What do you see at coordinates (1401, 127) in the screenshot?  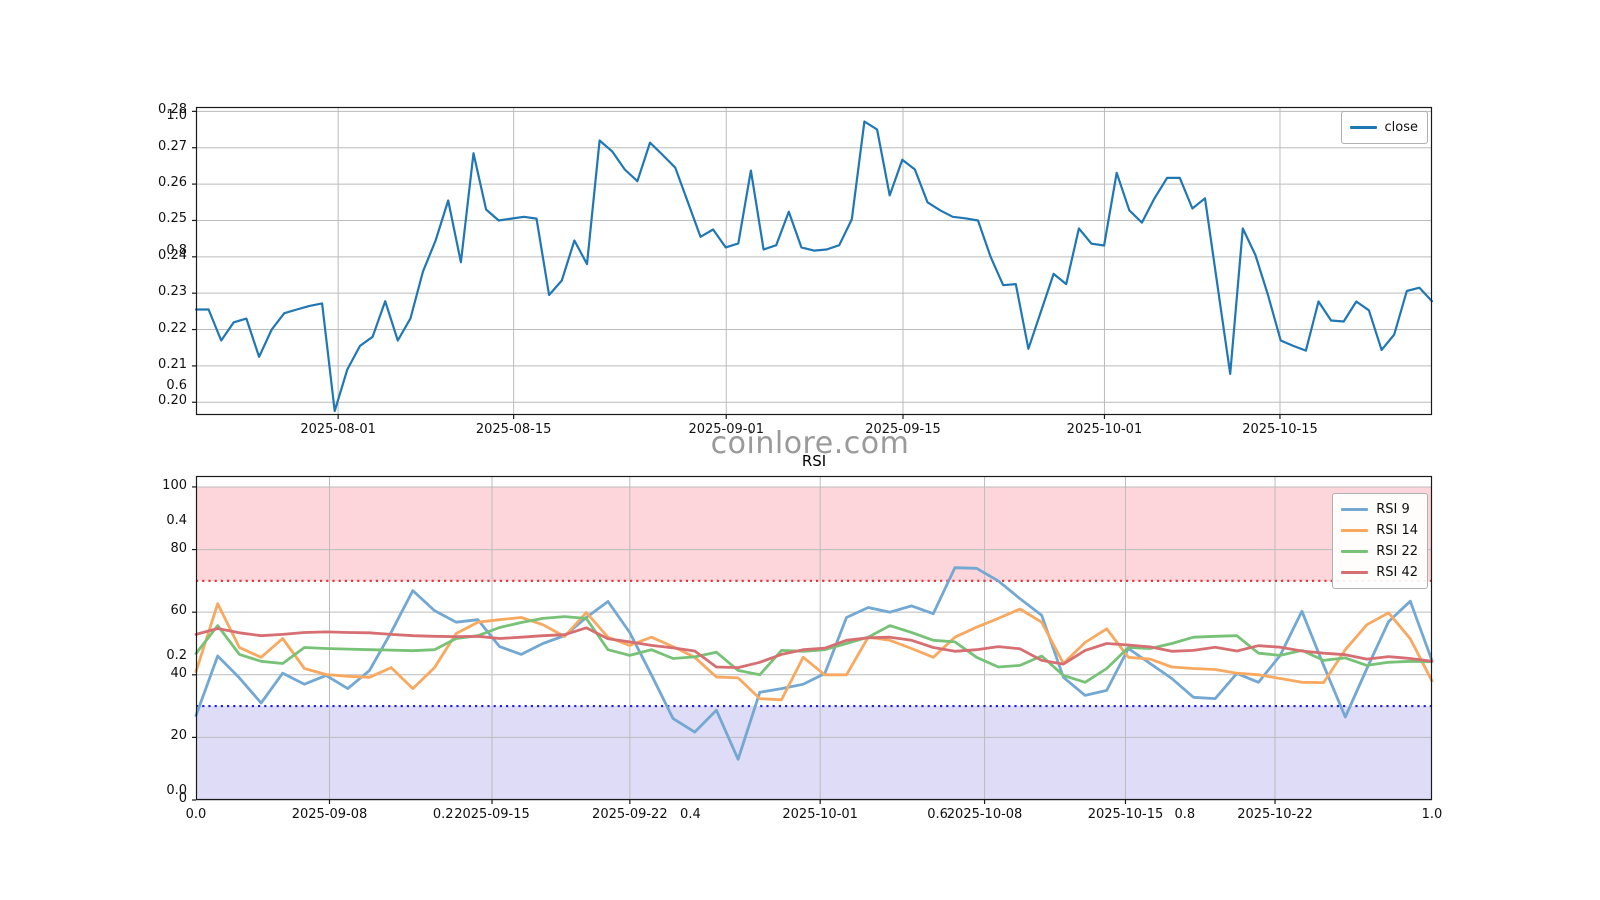 I see `legend-label: close` at bounding box center [1401, 127].